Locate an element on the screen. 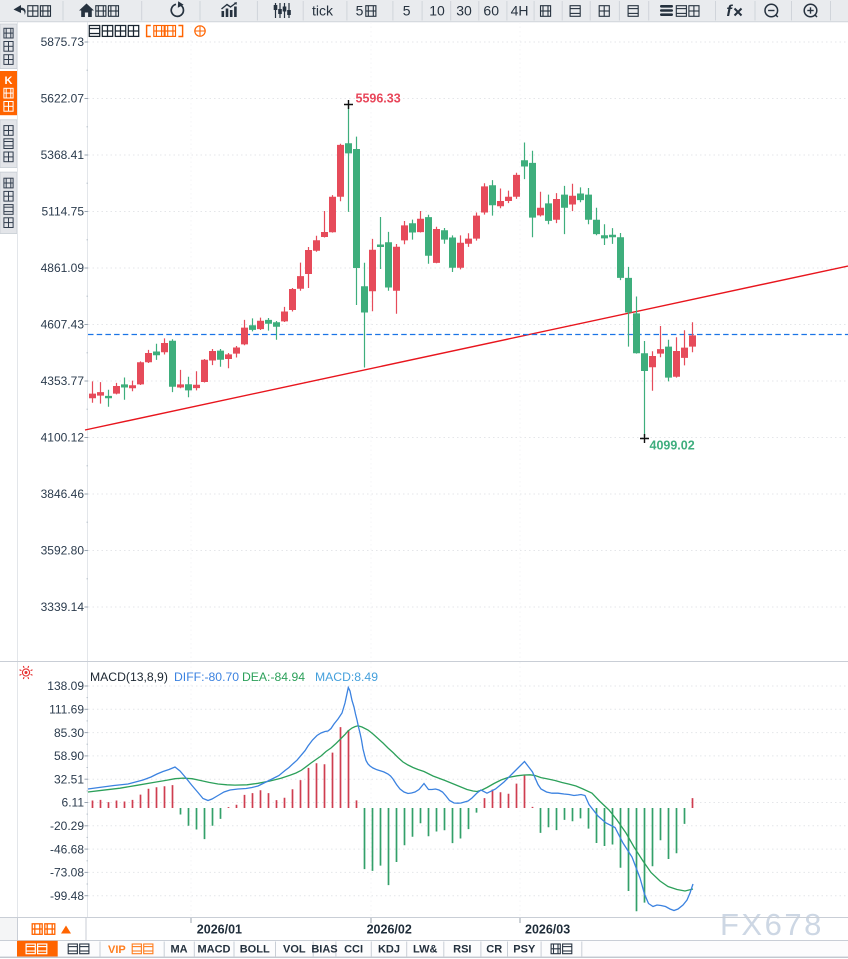  svg-text: 4099.02 is located at coordinates (672, 446).